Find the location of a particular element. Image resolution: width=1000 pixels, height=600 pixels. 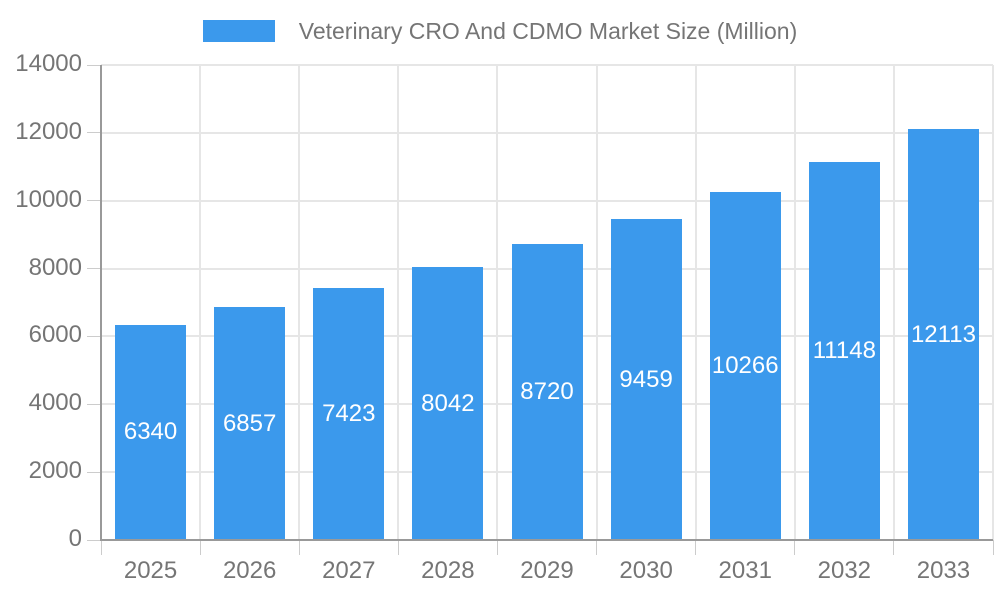

x-axis-tick-label: 2025 is located at coordinates (150, 570).